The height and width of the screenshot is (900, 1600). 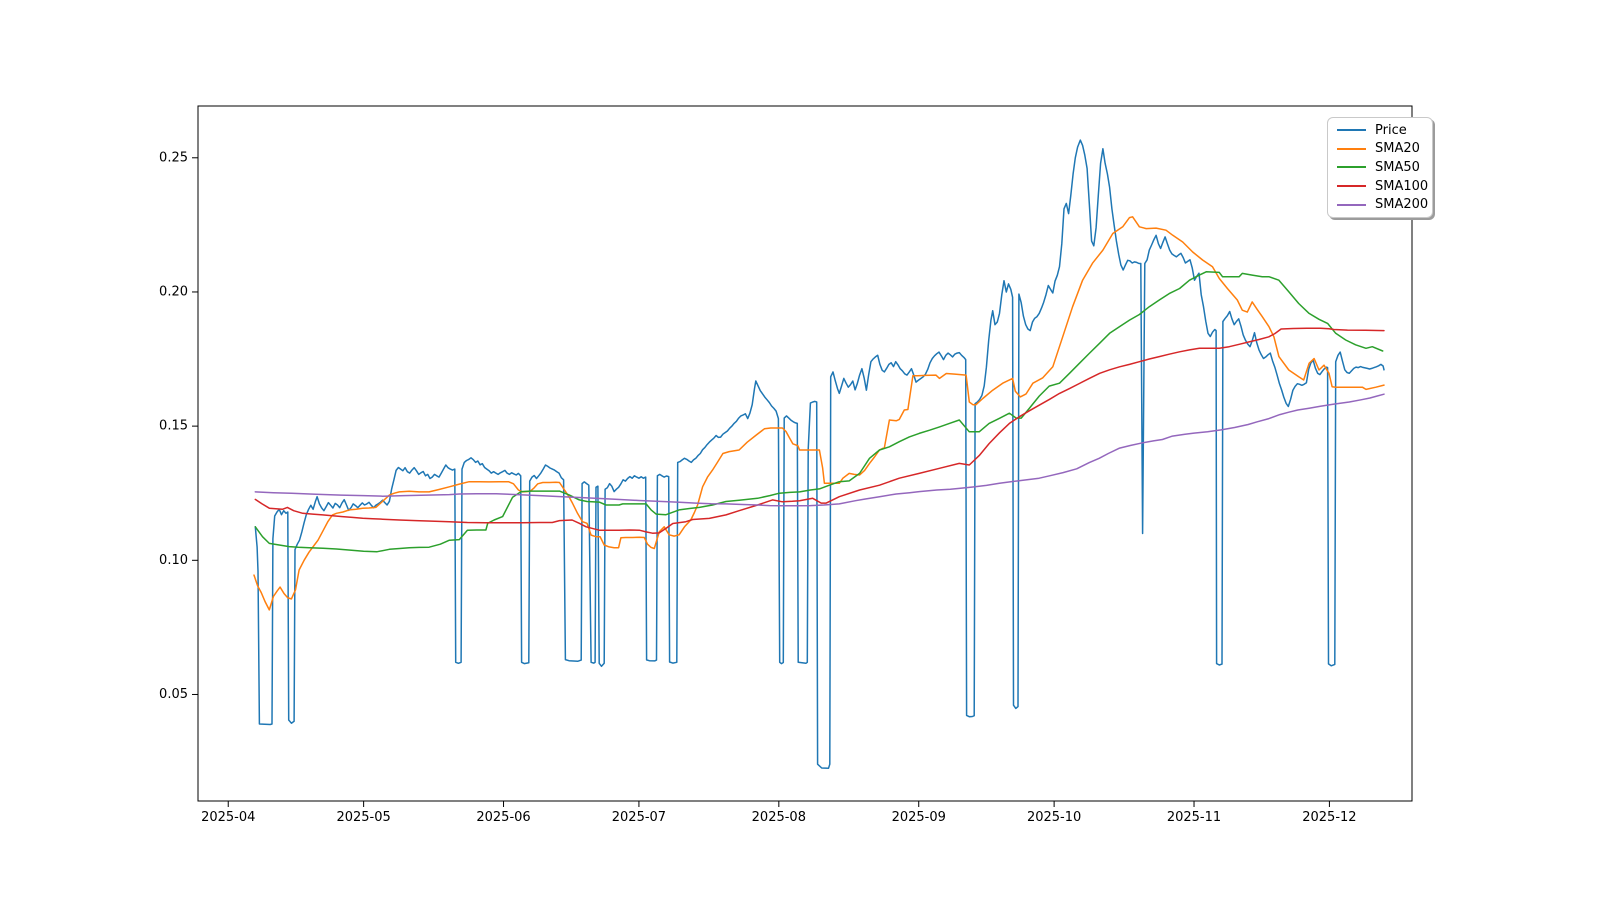 I want to click on x-tick-label-5: 2025-09, so click(x=919, y=817).